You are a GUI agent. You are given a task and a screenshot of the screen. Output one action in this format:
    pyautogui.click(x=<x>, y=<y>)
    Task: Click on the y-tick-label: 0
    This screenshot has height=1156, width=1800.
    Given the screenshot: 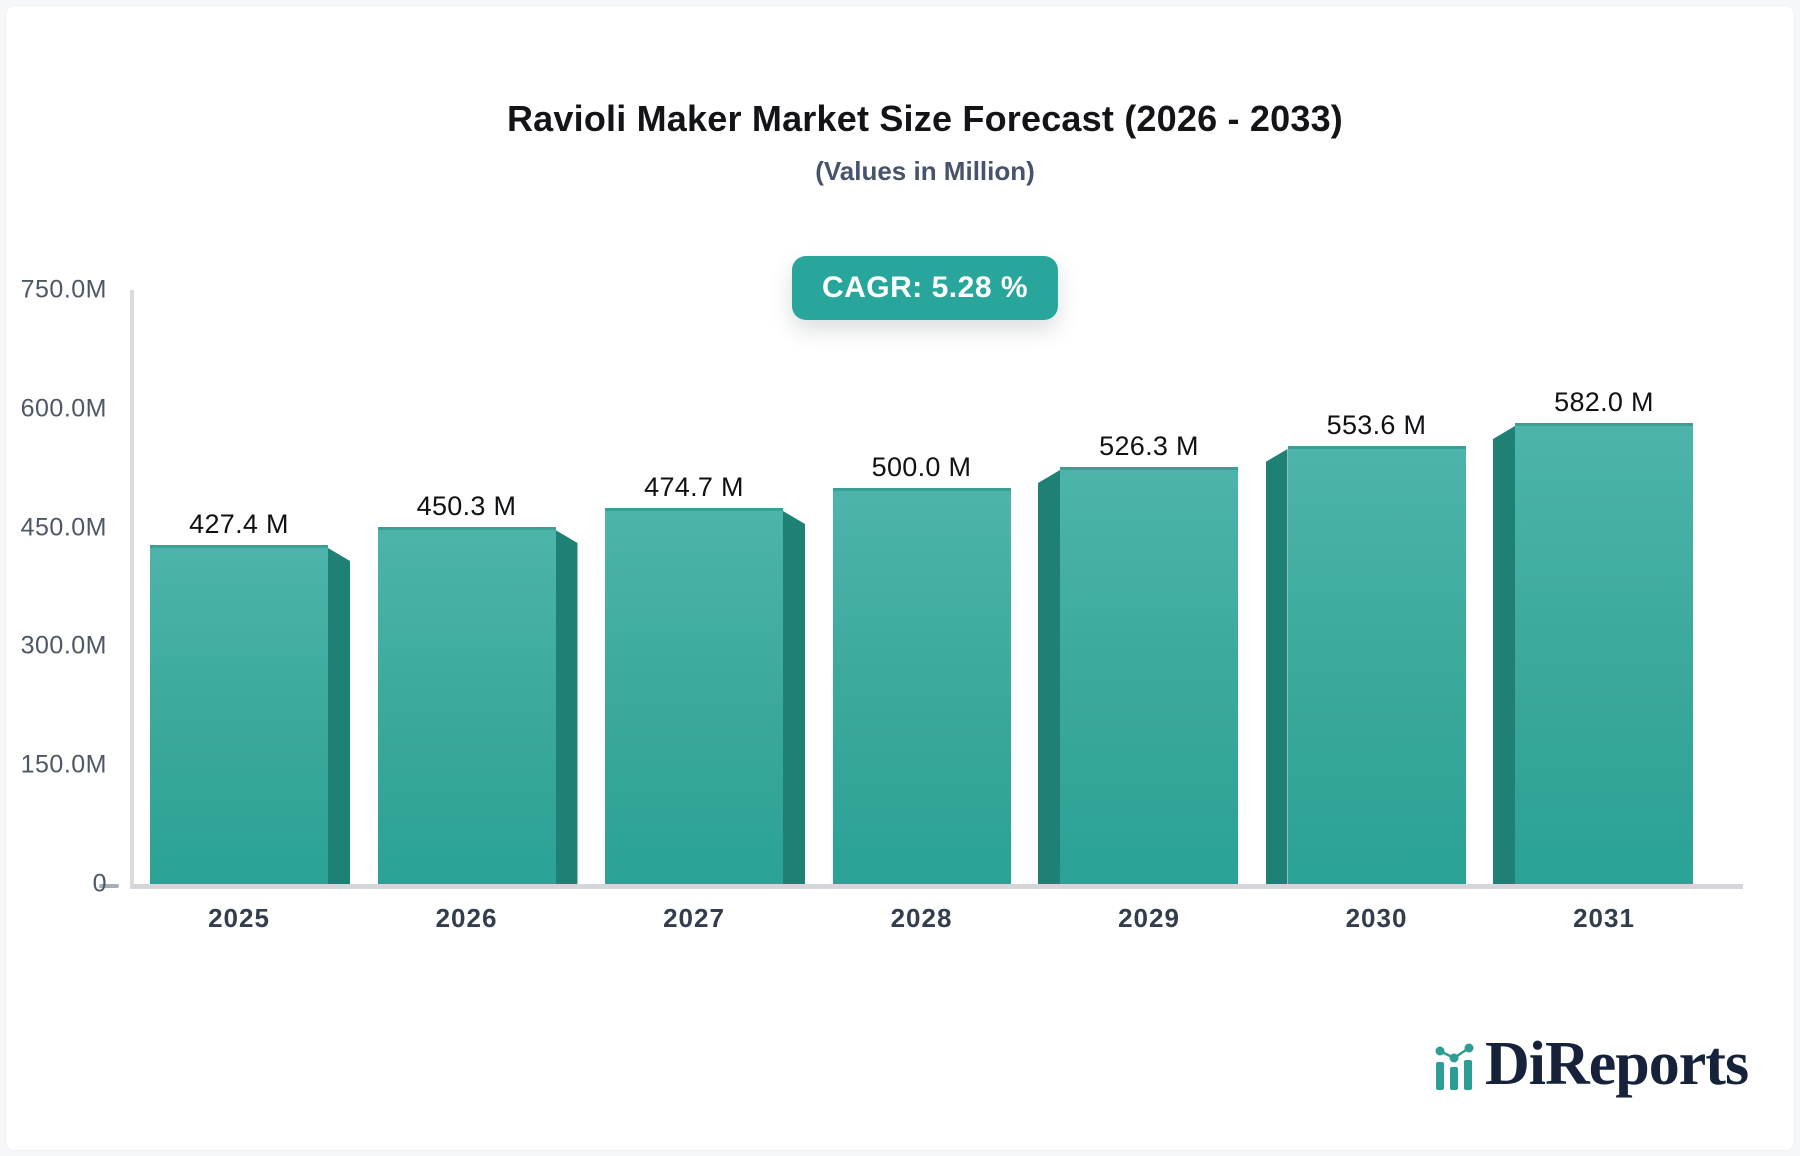 What is the action you would take?
    pyautogui.click(x=99, y=883)
    